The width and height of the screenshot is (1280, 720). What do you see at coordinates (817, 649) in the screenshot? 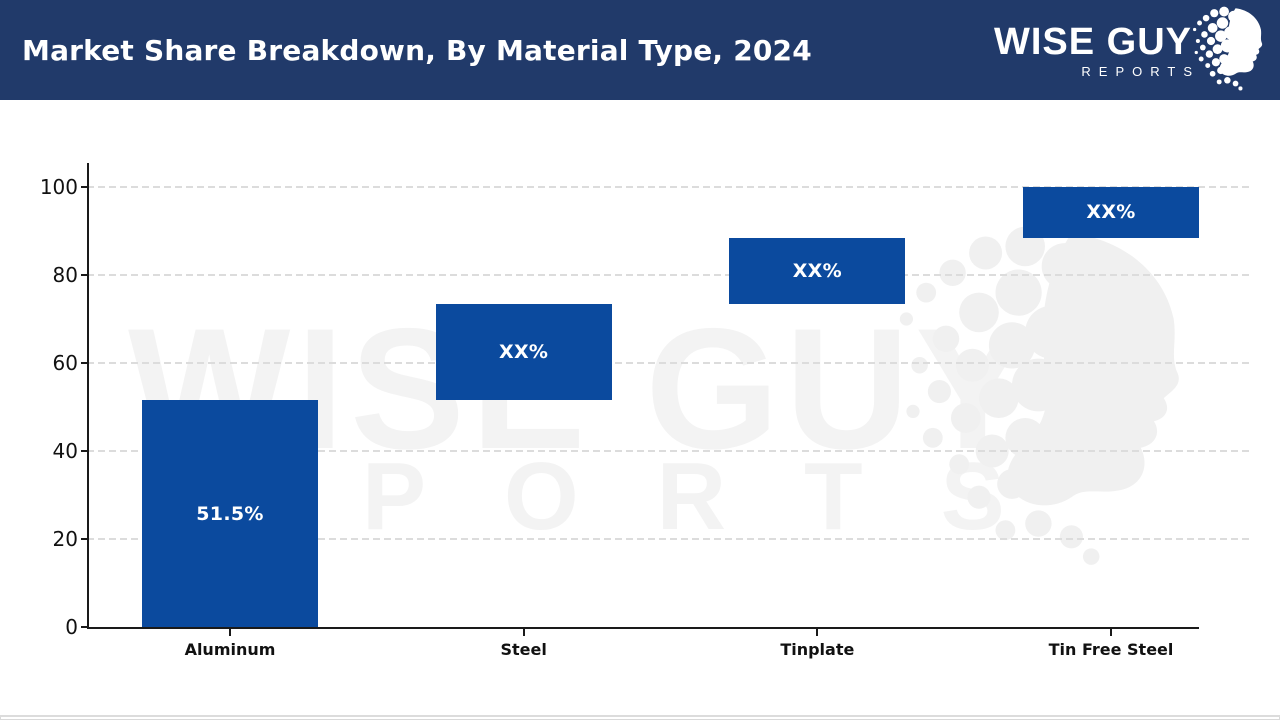
I see `category-label: Tinplate` at bounding box center [817, 649].